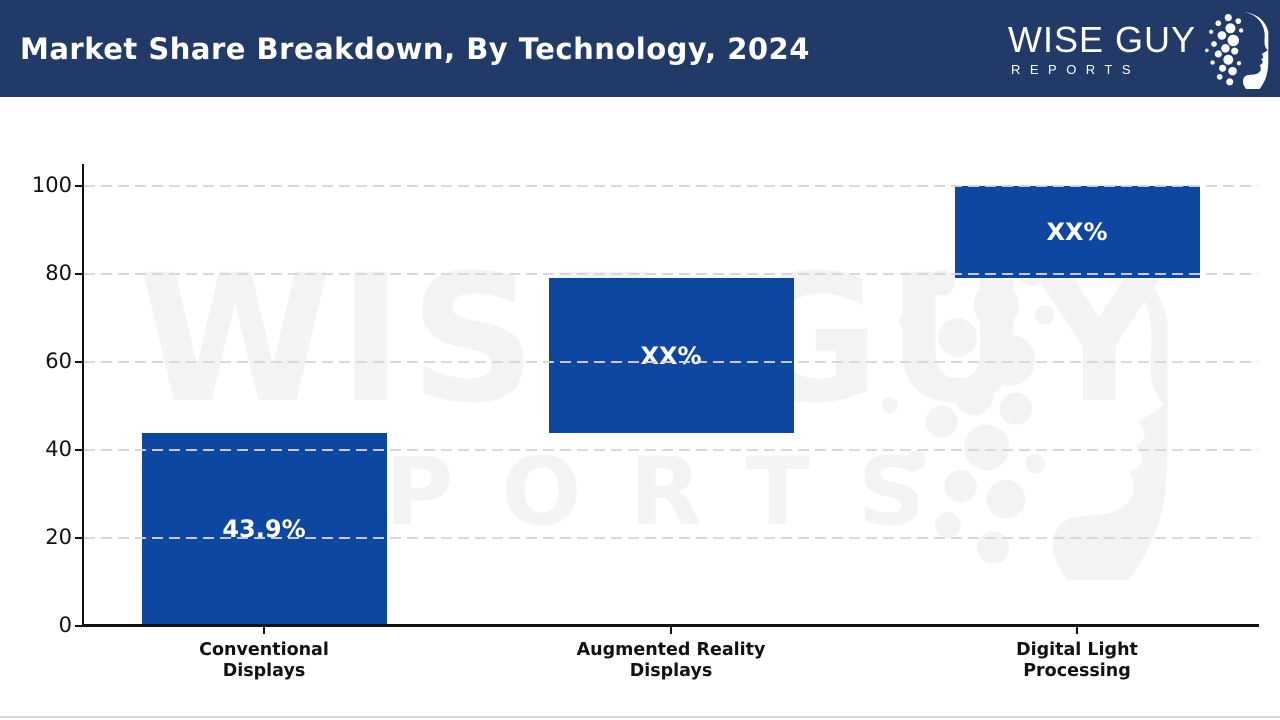  I want to click on wise-guy-reports-logo: WISE GUY REPORTS, so click(1139, 49).